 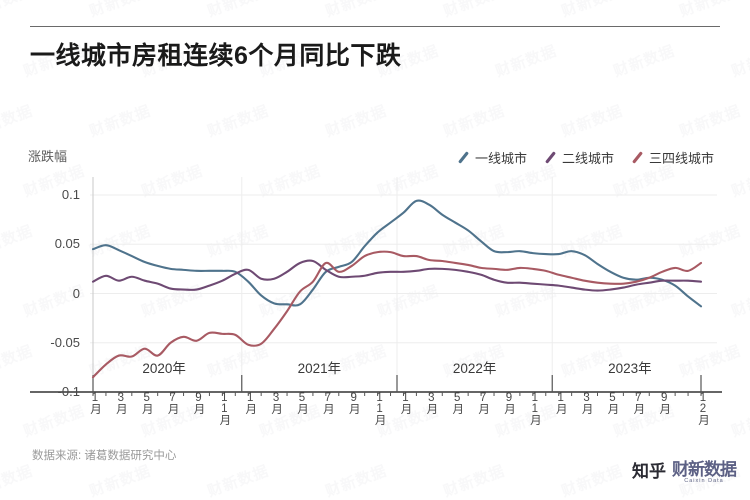 I want to click on brand-watermark: 知乎 财新数据 Caixin Data, so click(x=684, y=469).